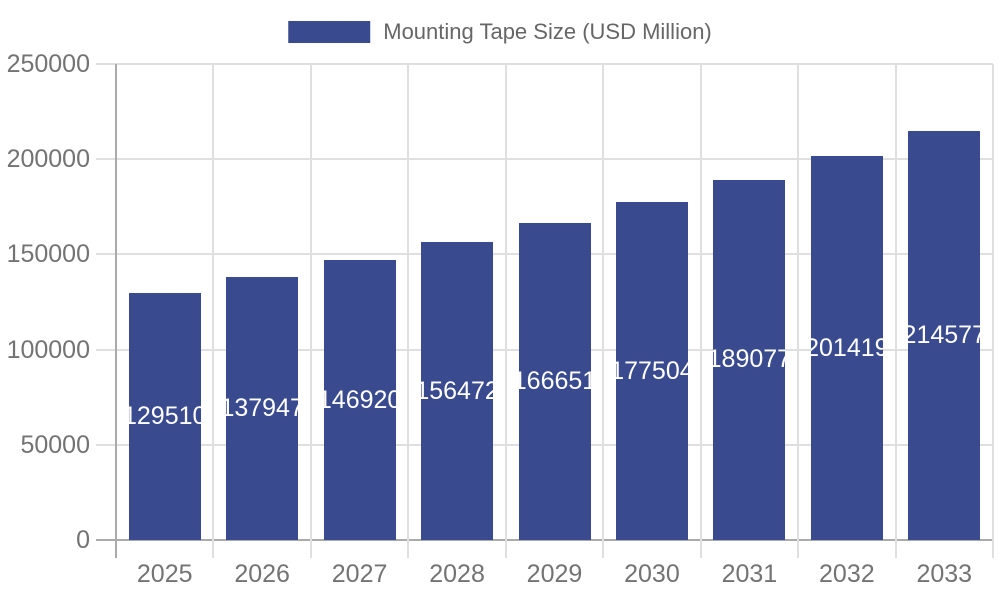 This screenshot has width=1000, height=600. What do you see at coordinates (116, 302) in the screenshot?
I see `y-axis-line` at bounding box center [116, 302].